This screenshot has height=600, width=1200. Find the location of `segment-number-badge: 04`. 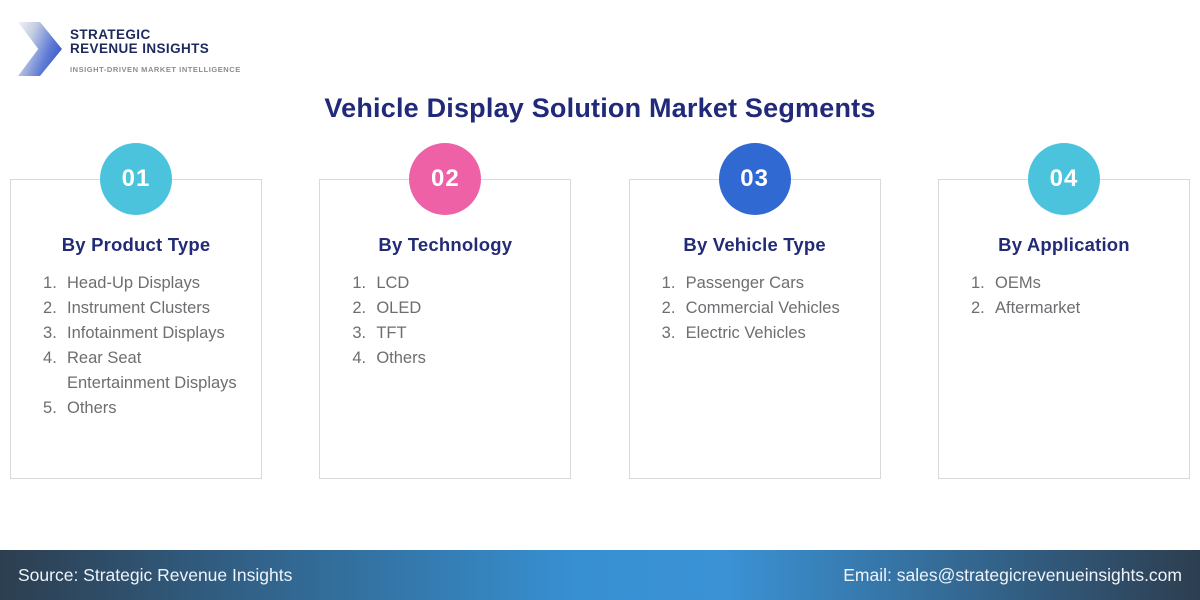

segment-number-badge: 04 is located at coordinates (1063, 179).